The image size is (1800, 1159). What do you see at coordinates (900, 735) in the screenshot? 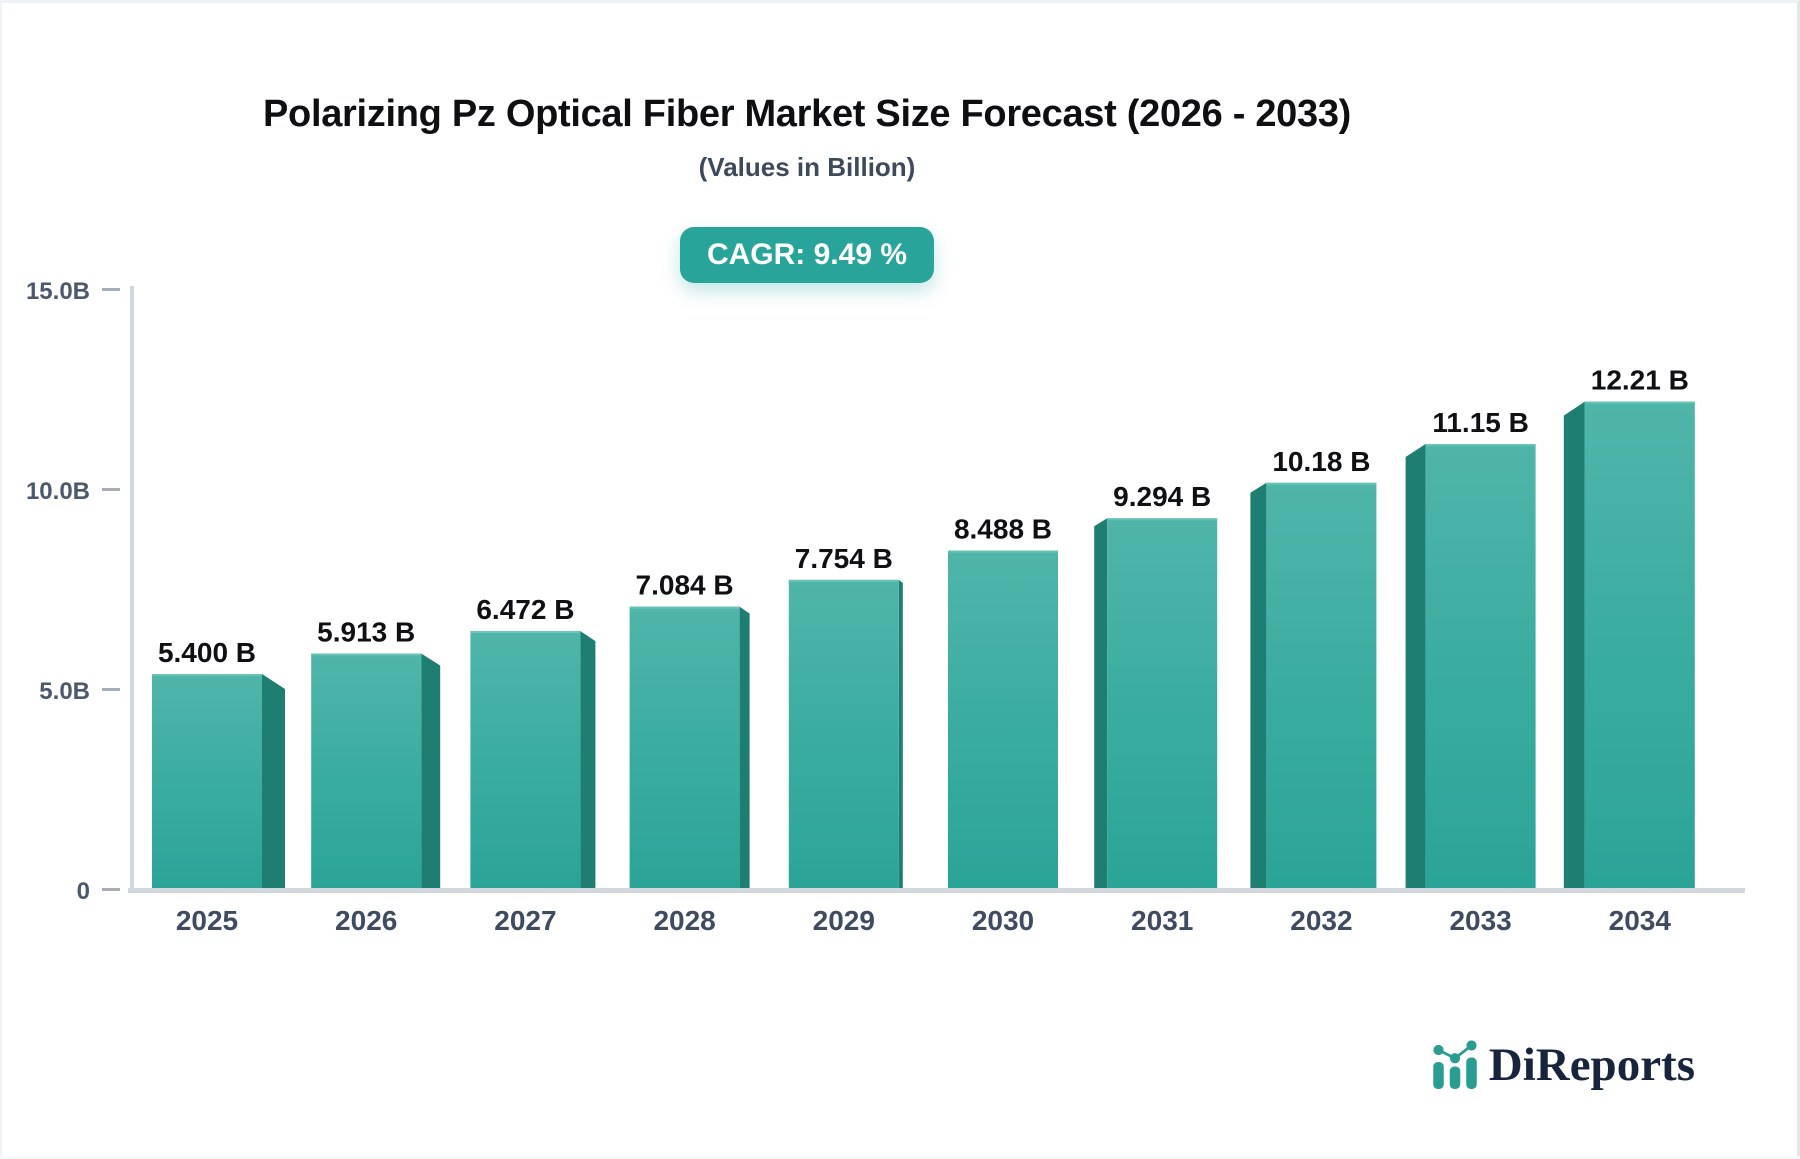
I see `bar-side-2029` at bounding box center [900, 735].